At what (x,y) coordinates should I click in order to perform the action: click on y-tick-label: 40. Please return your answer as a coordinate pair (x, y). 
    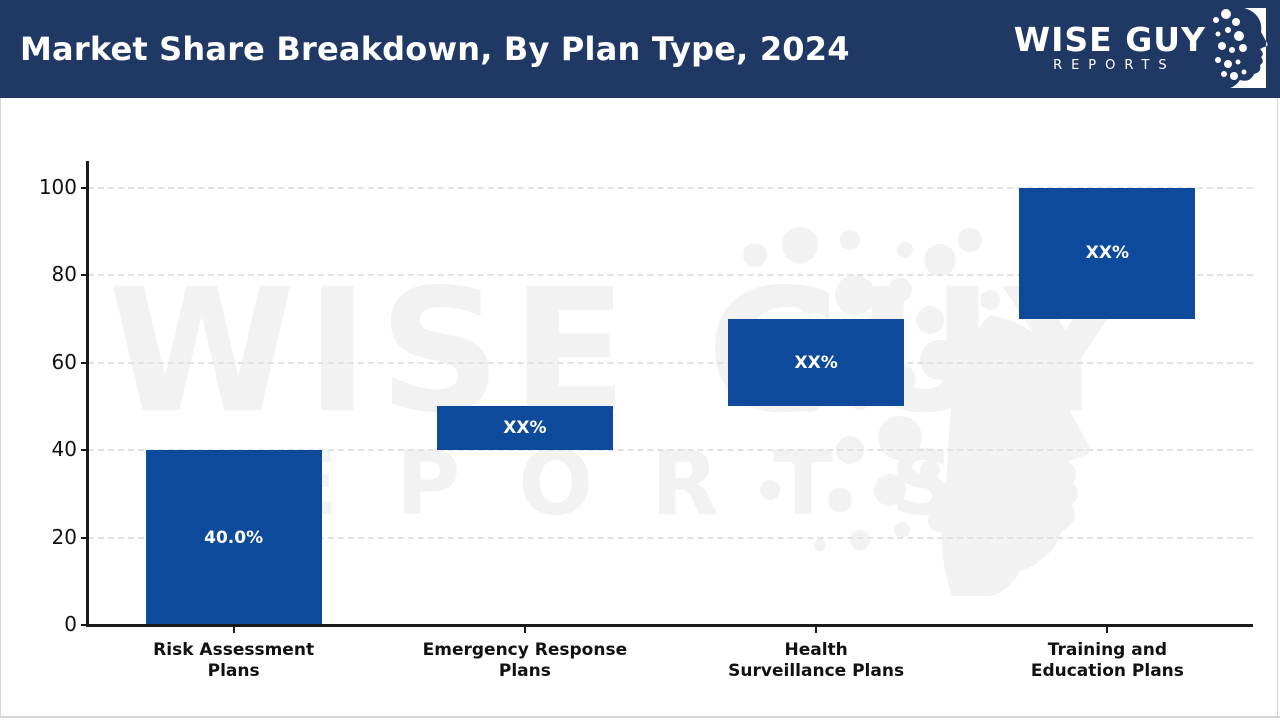
    Looking at the image, I should click on (64, 449).